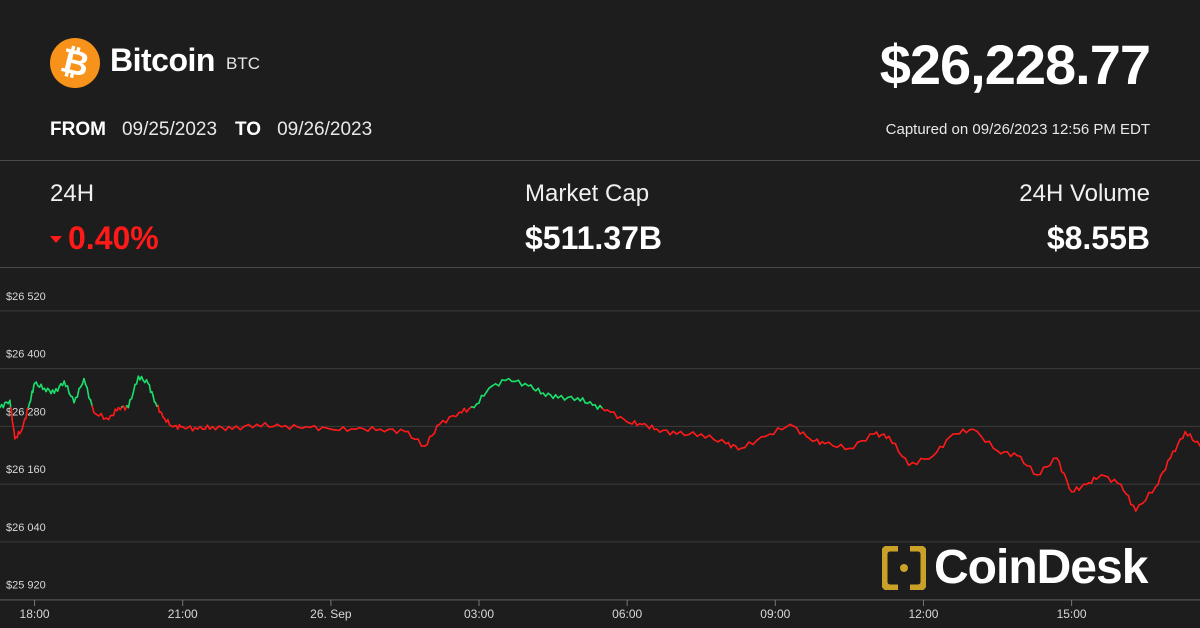 Image resolution: width=1200 pixels, height=628 pixels. Describe the element at coordinates (1017, 129) in the screenshot. I see `captured-timestamp: Captured on 09/26/2023 12:56 PM EDT` at that location.